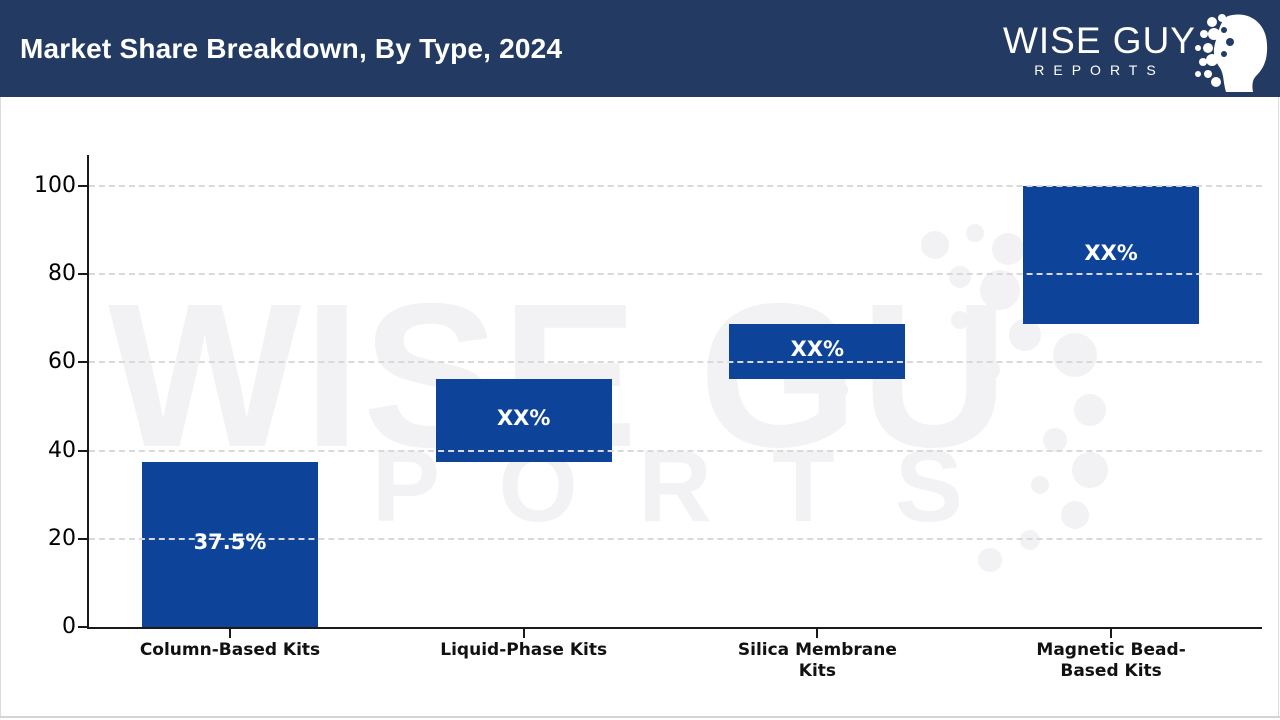 This screenshot has width=1280, height=720. I want to click on page-border-bottom, so click(640, 717).